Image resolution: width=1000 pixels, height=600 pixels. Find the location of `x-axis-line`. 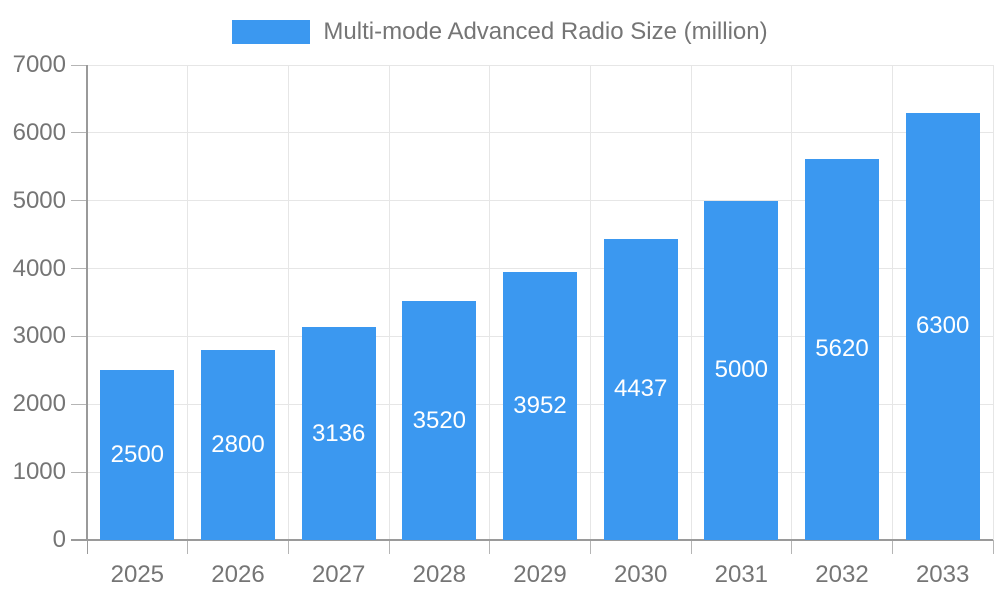

x-axis-line is located at coordinates (532, 540).